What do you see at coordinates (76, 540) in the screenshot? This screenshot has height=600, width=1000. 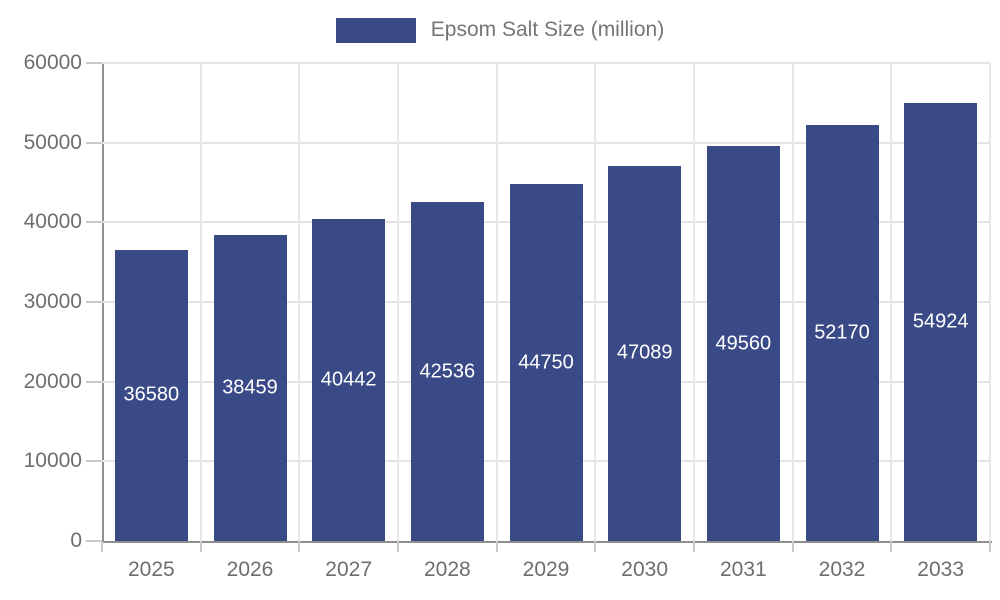 I see `y-axis-tick-label: 0` at bounding box center [76, 540].